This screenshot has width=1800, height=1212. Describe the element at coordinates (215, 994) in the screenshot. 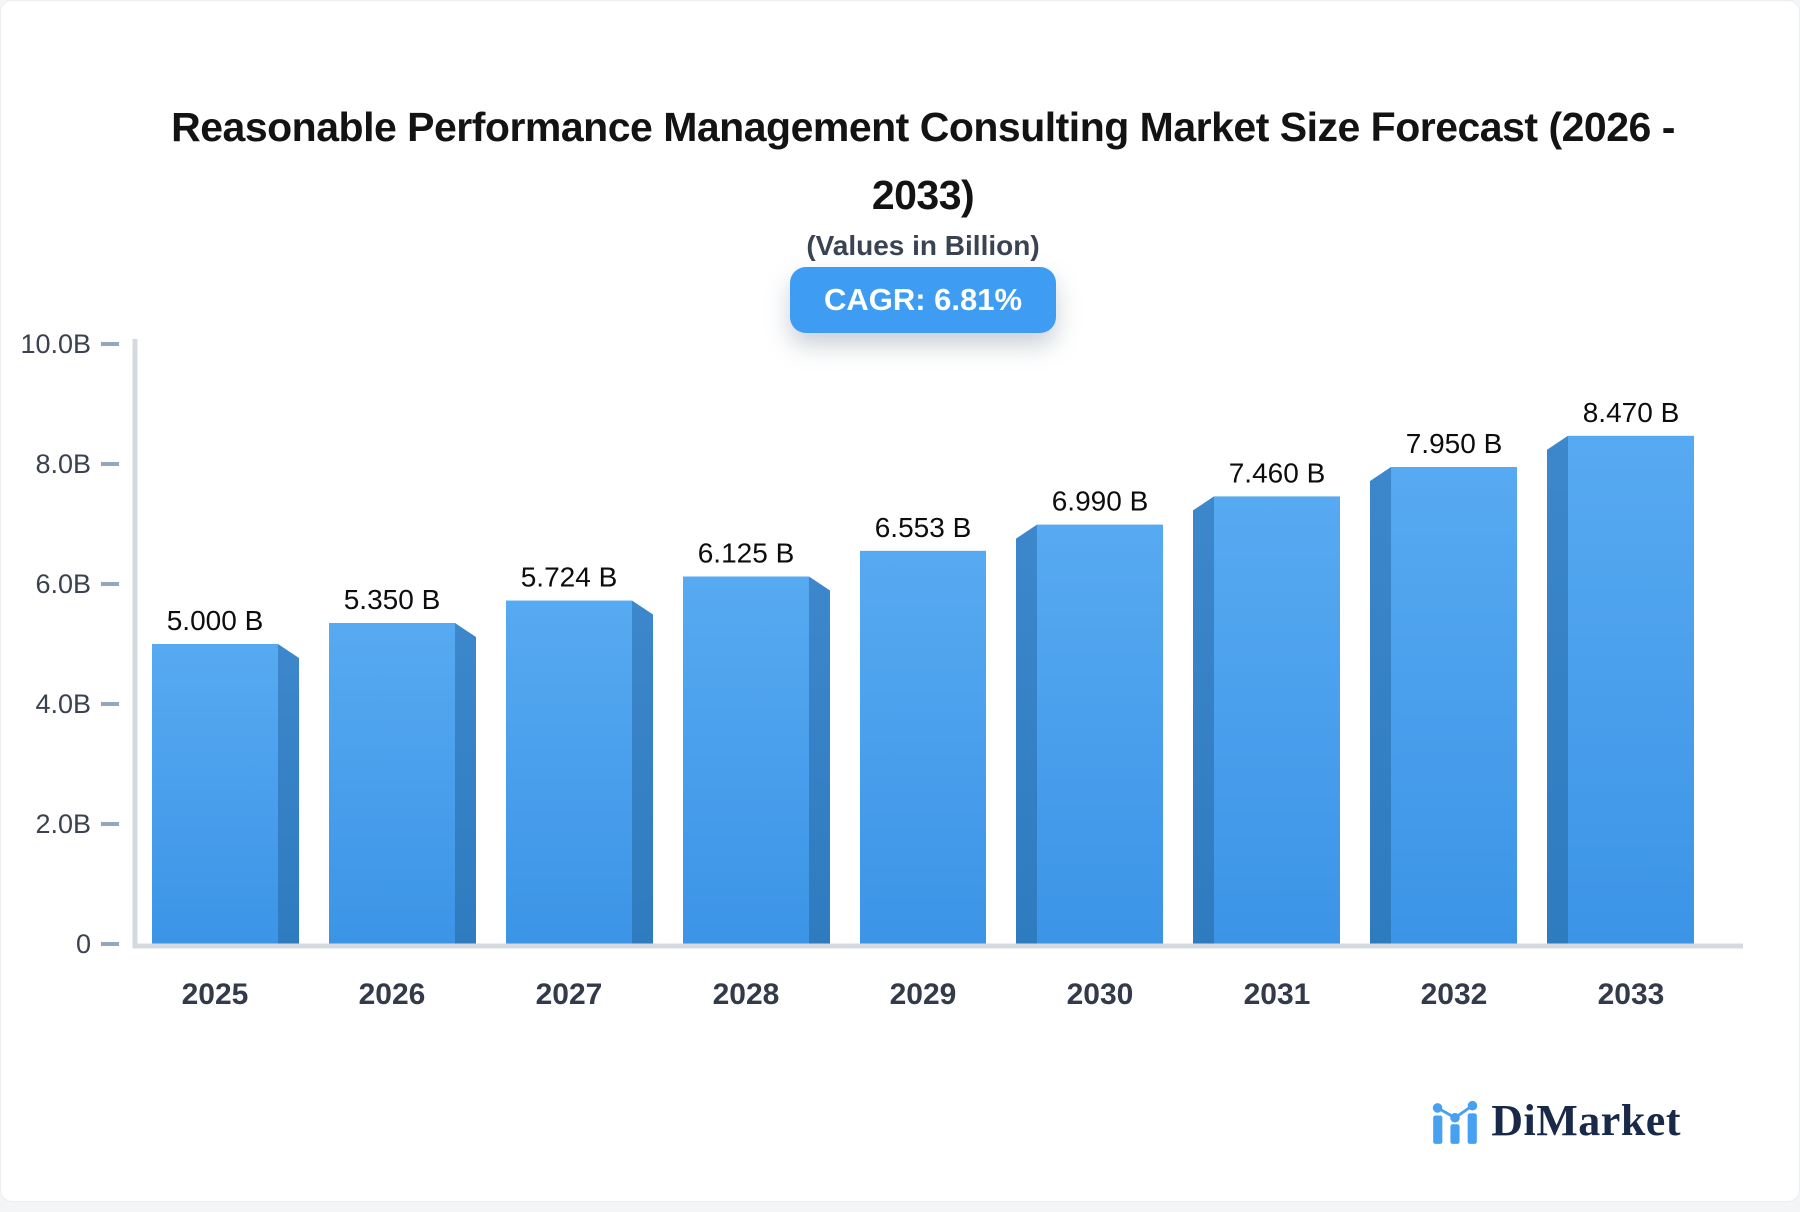

I see `x-axis-category-label: 2025` at that location.